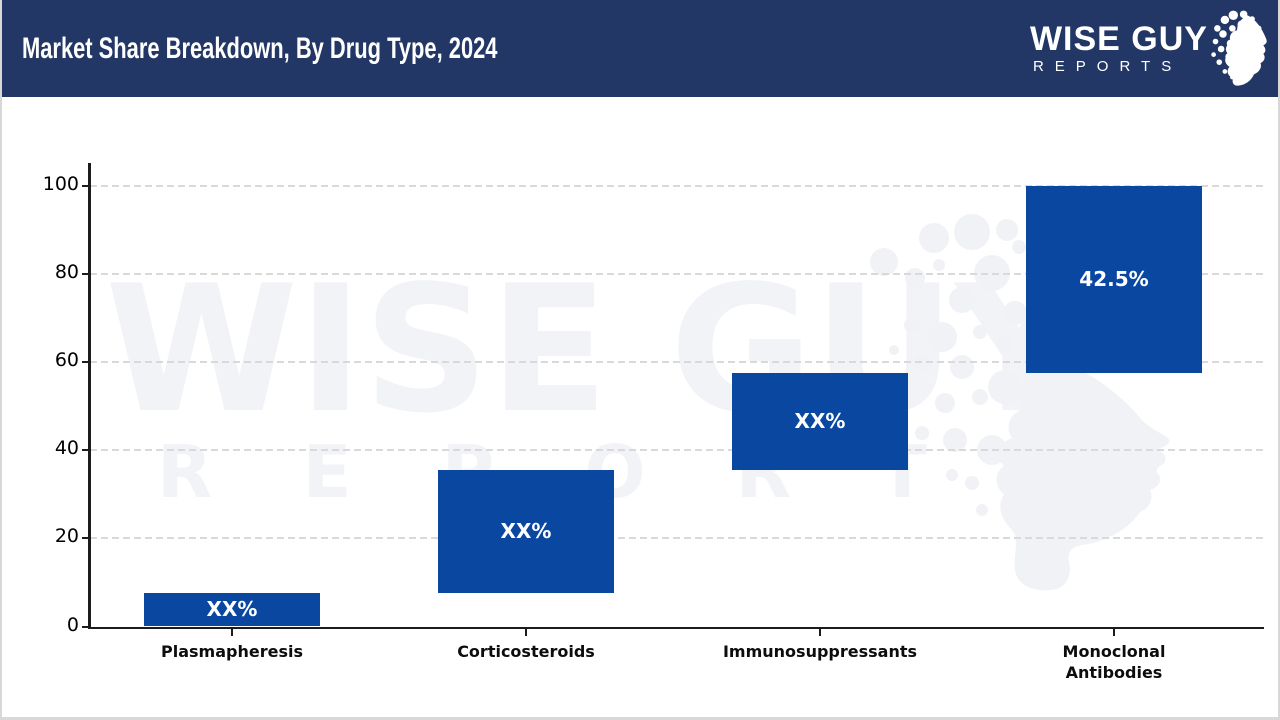  I want to click on x-axis-tick-corticosteroids, so click(526, 632).